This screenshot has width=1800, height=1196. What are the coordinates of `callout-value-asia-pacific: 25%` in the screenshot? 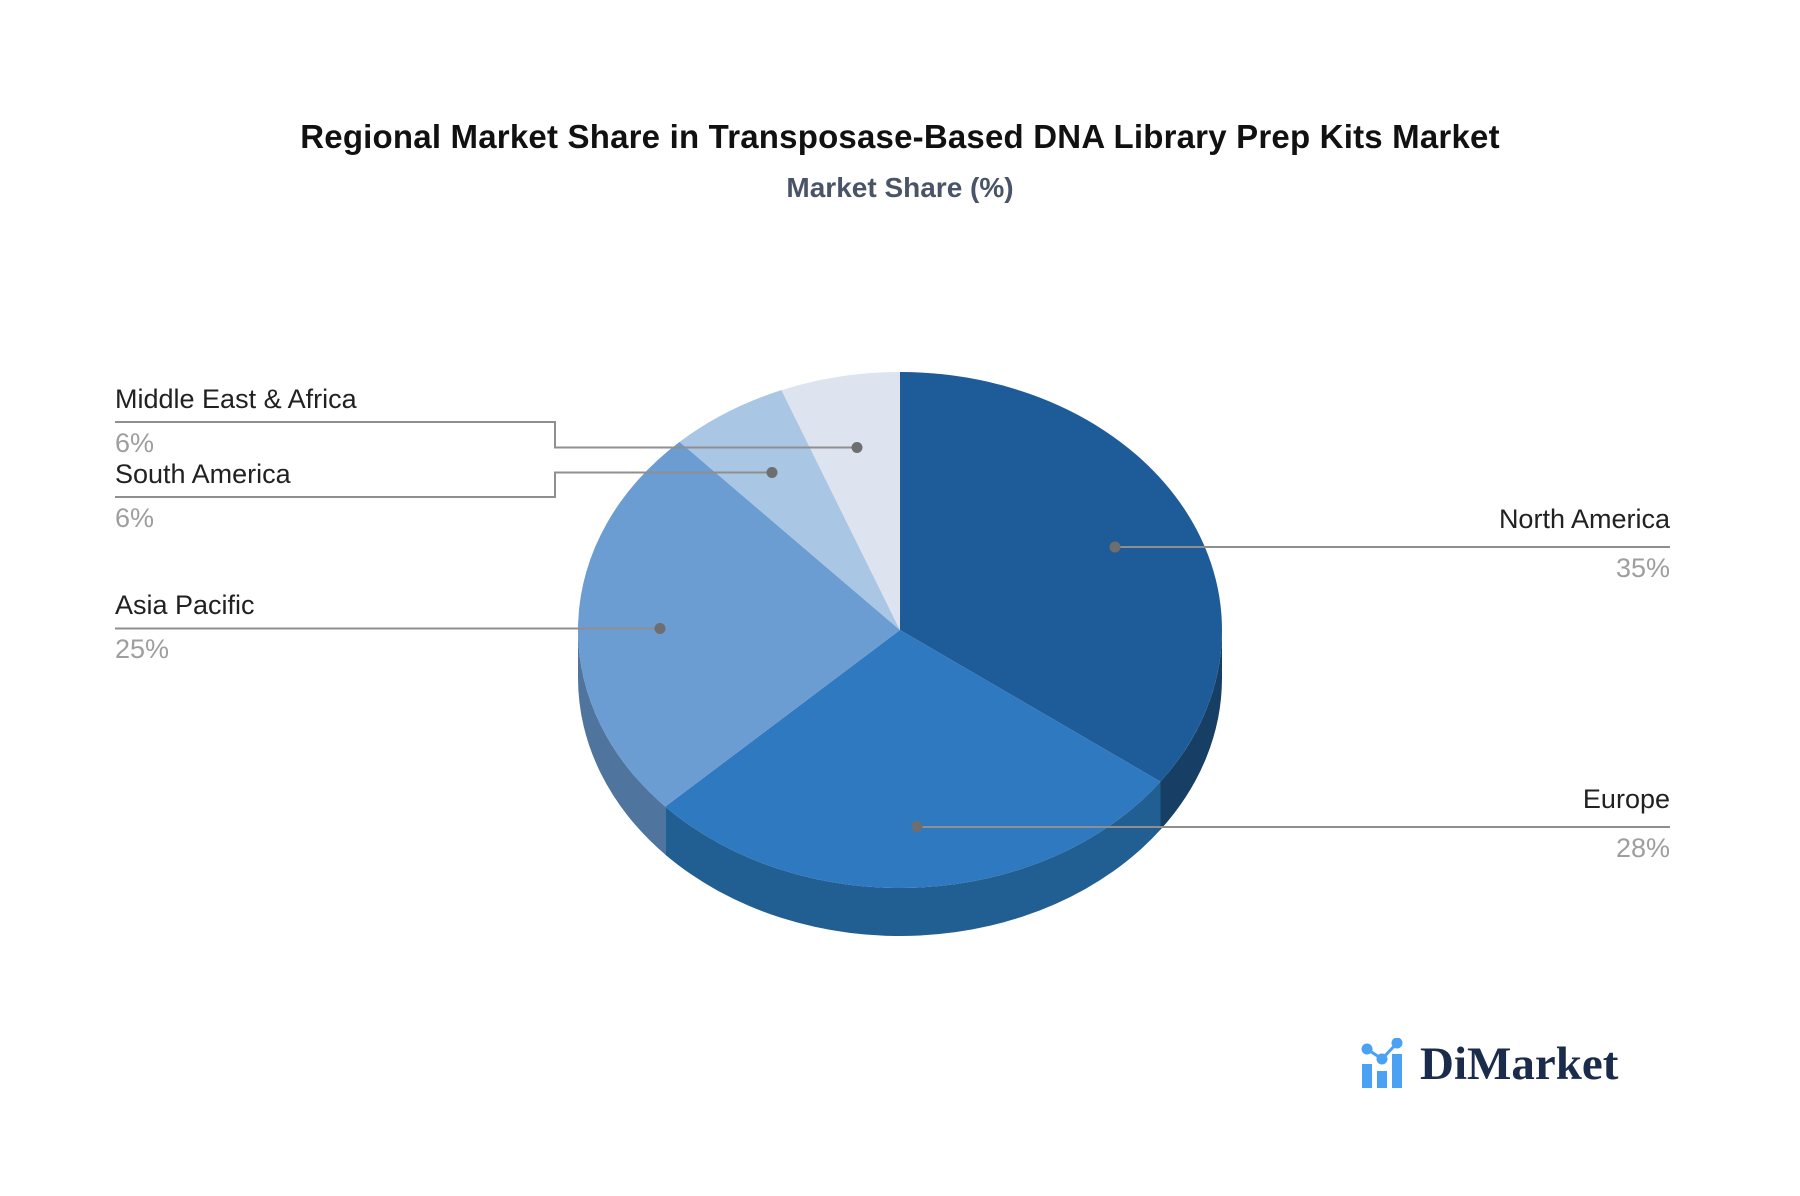 It's located at (142, 649).